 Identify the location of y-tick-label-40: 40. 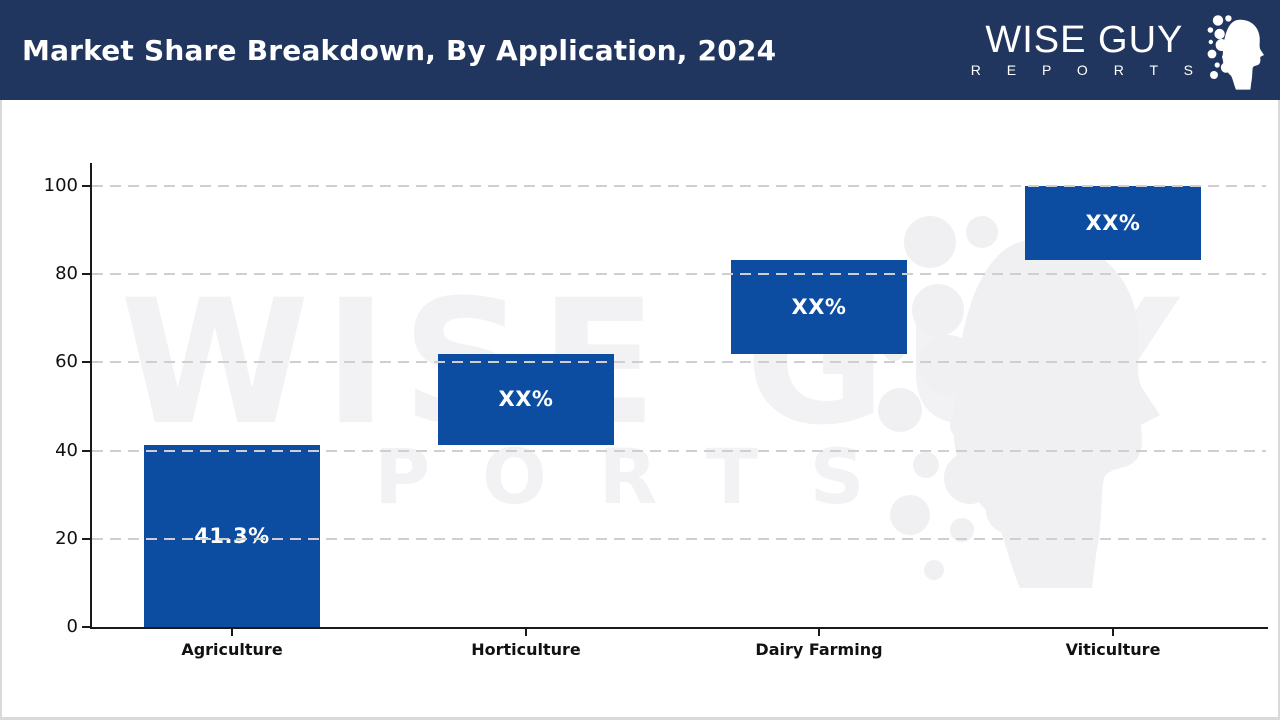
(66, 450).